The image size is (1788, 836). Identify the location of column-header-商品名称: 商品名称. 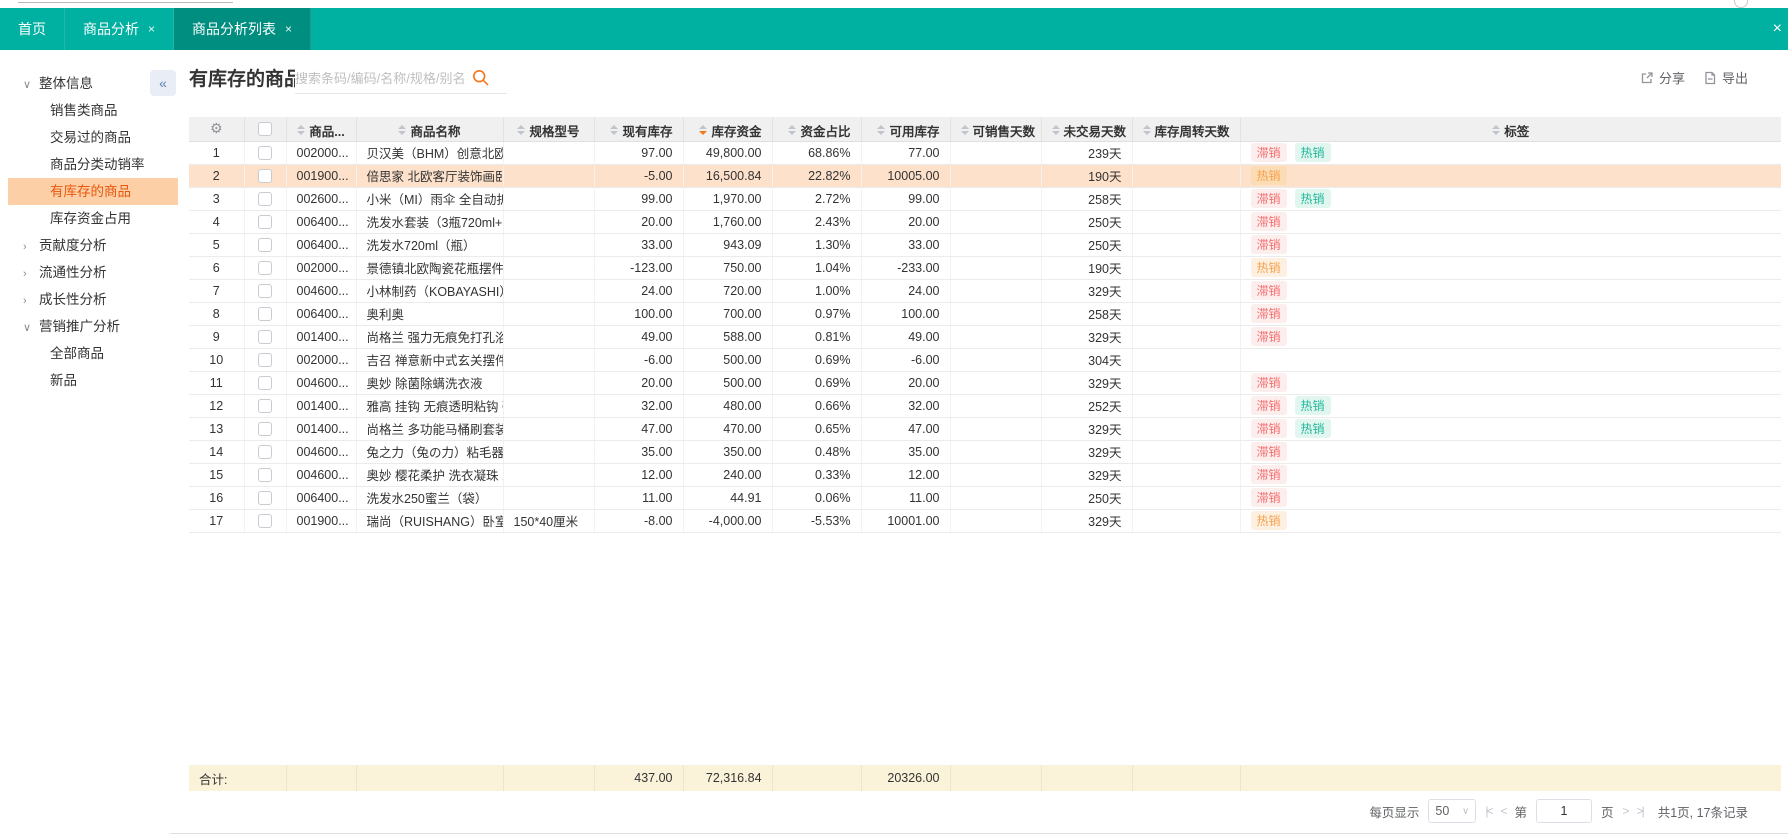
(430, 129).